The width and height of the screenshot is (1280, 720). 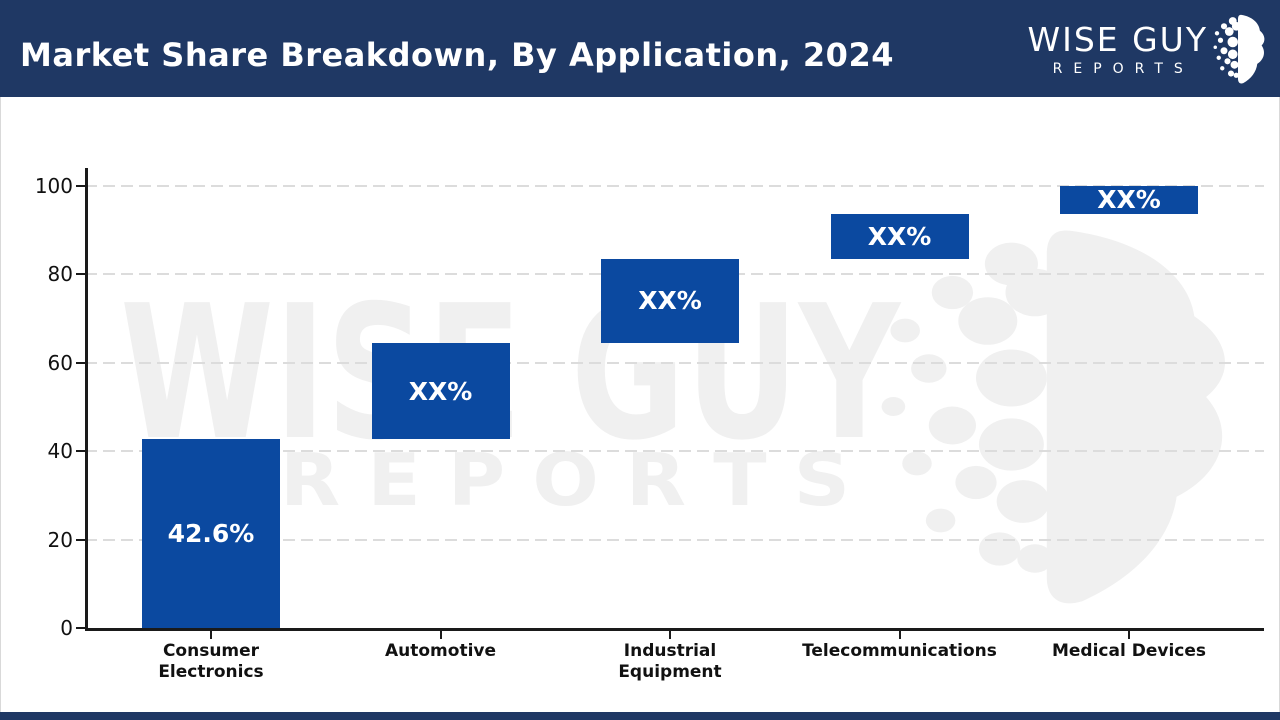 I want to click on x-axis-tick-consumer-electronics, so click(x=211, y=634).